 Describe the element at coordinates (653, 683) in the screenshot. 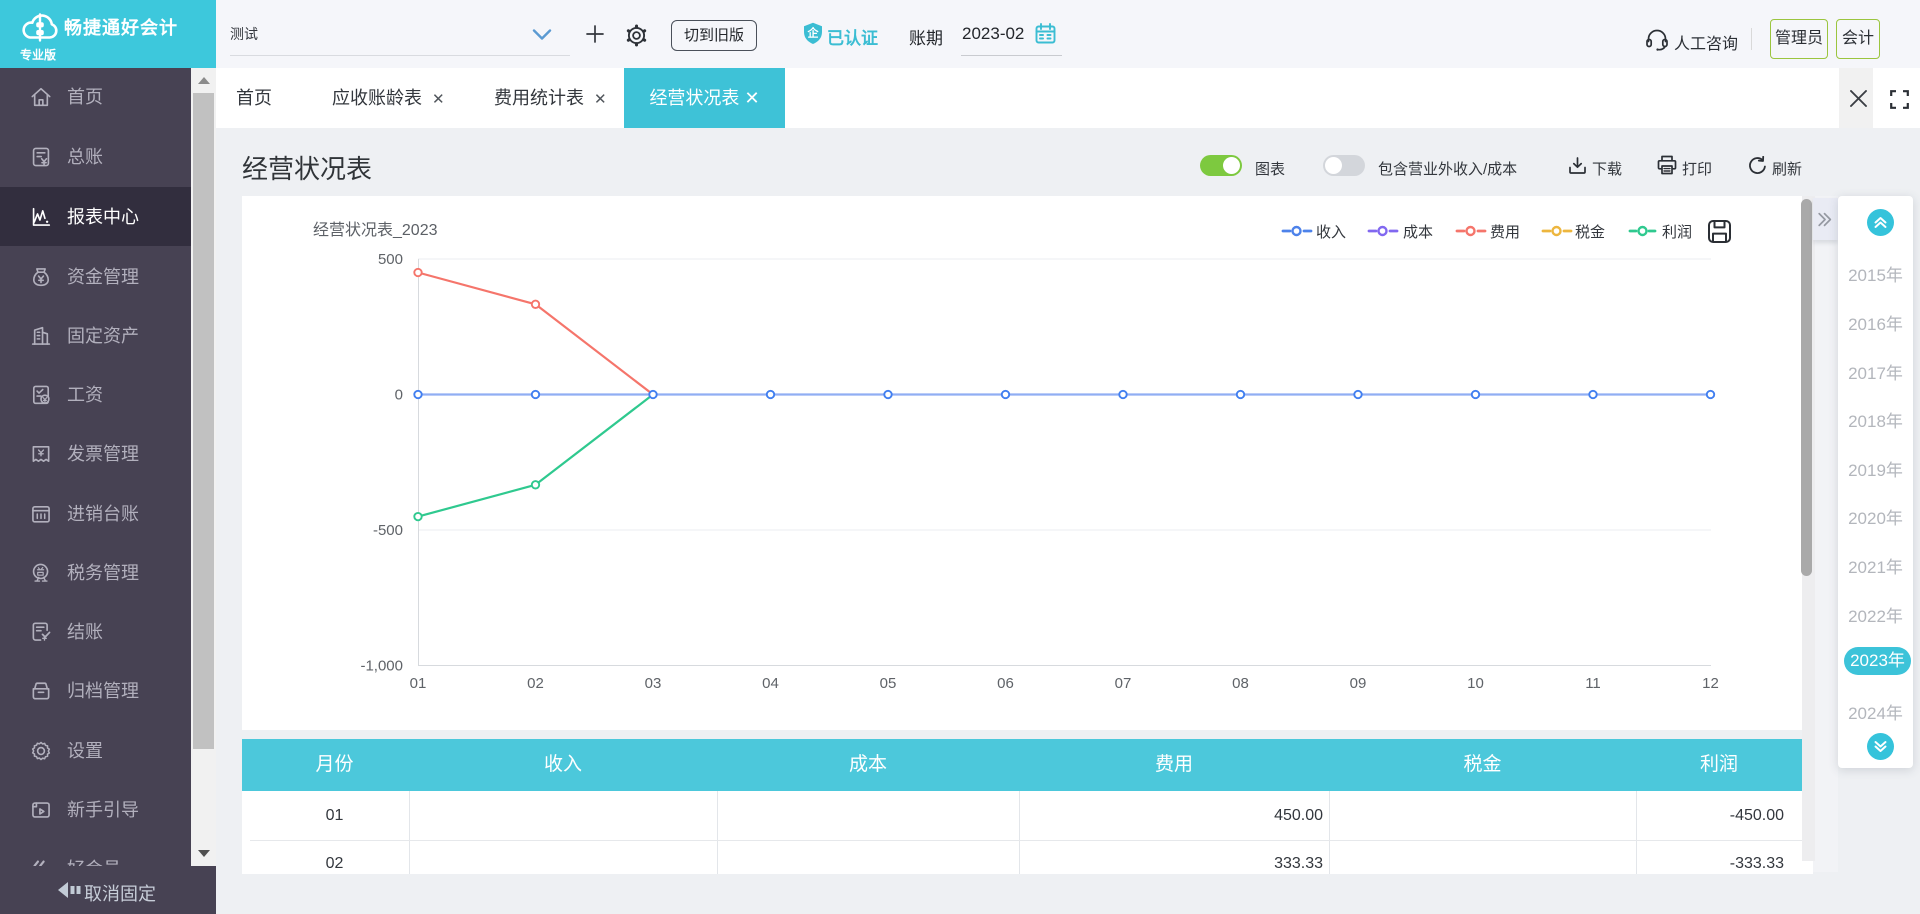

I see `svg-text: 03` at that location.